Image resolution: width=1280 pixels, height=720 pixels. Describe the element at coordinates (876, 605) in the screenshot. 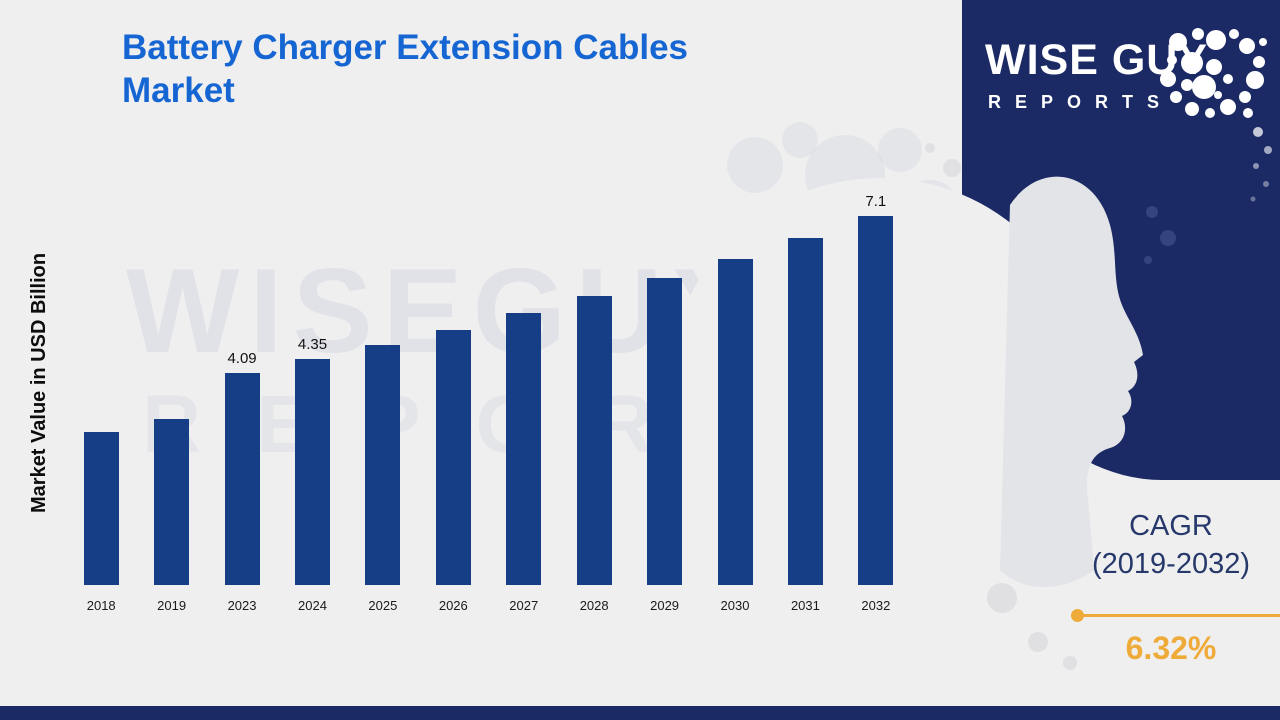

I see `x-tick-label-2032: 2032` at that location.